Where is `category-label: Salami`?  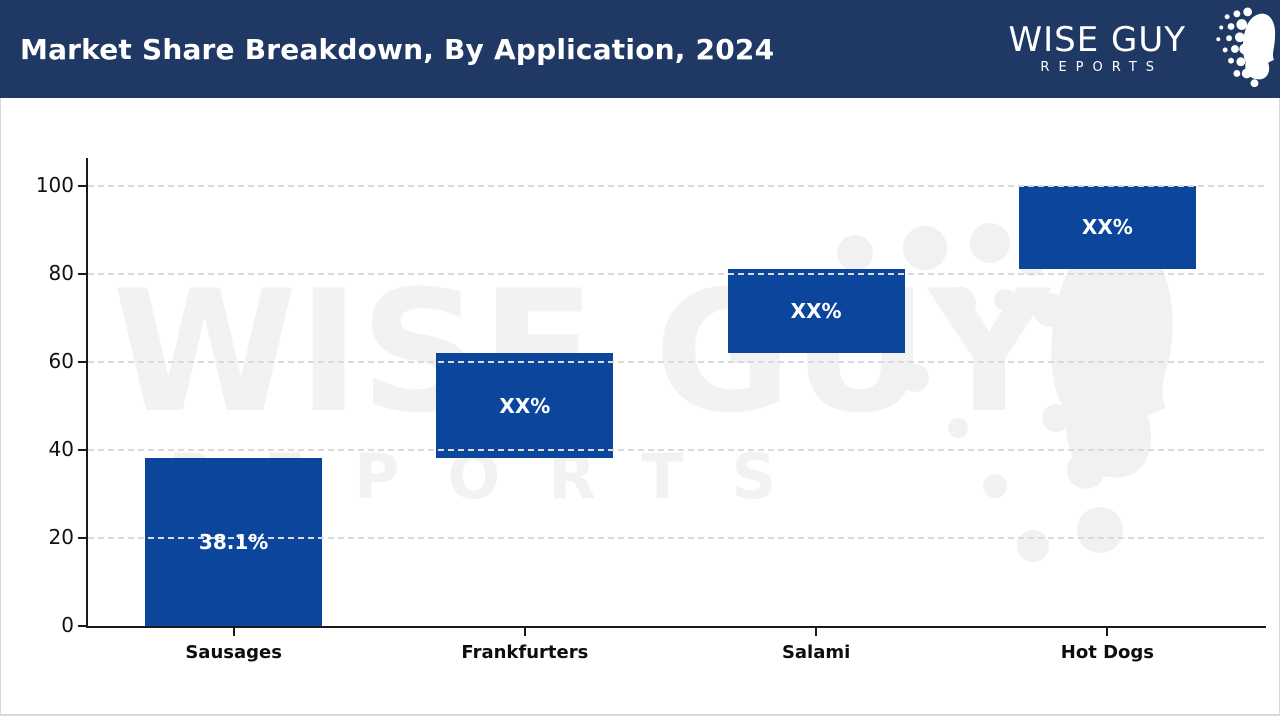 category-label: Salami is located at coordinates (816, 652).